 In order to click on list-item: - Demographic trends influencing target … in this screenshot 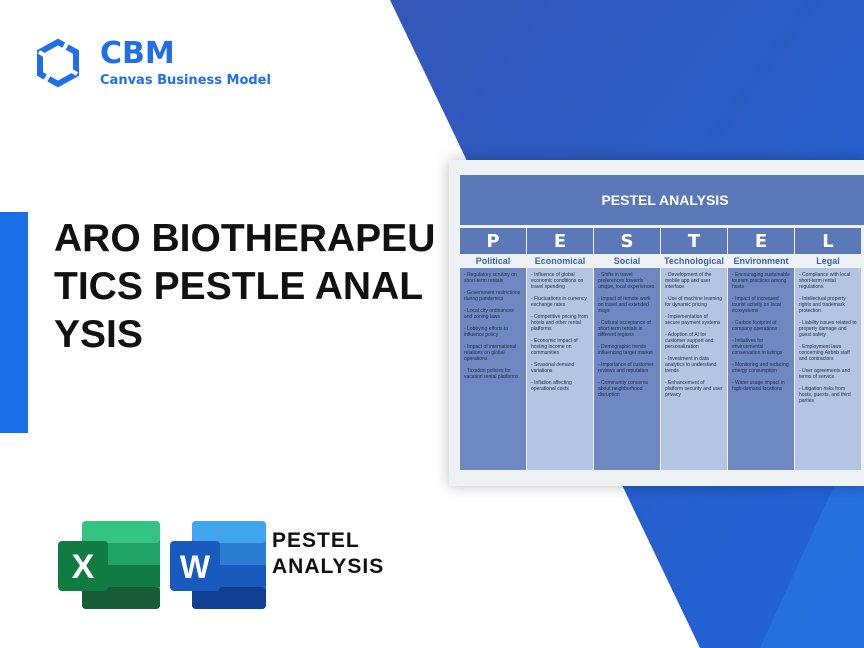, I will do `click(625, 350)`.